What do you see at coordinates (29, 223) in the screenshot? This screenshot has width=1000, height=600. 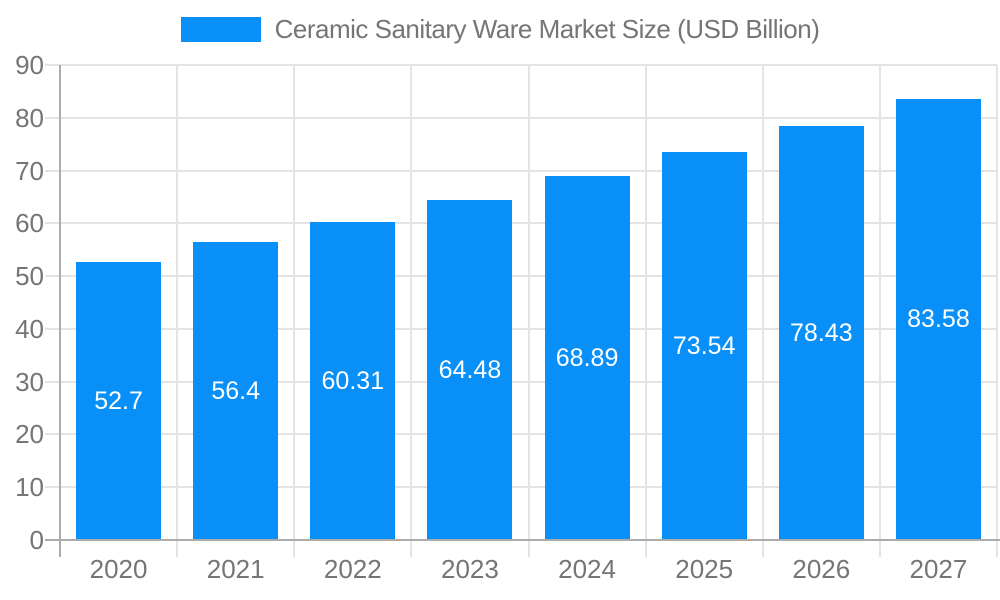 I see `y-axis-label: 60` at bounding box center [29, 223].